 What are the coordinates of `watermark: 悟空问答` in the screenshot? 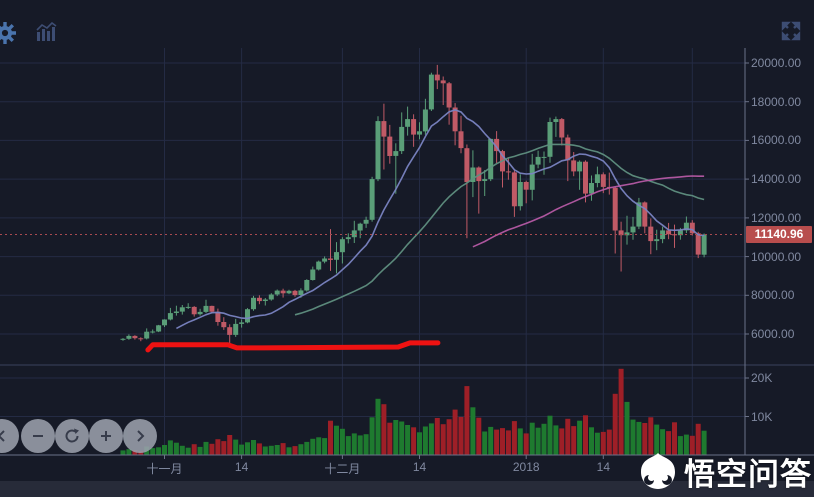 It's located at (725, 471).